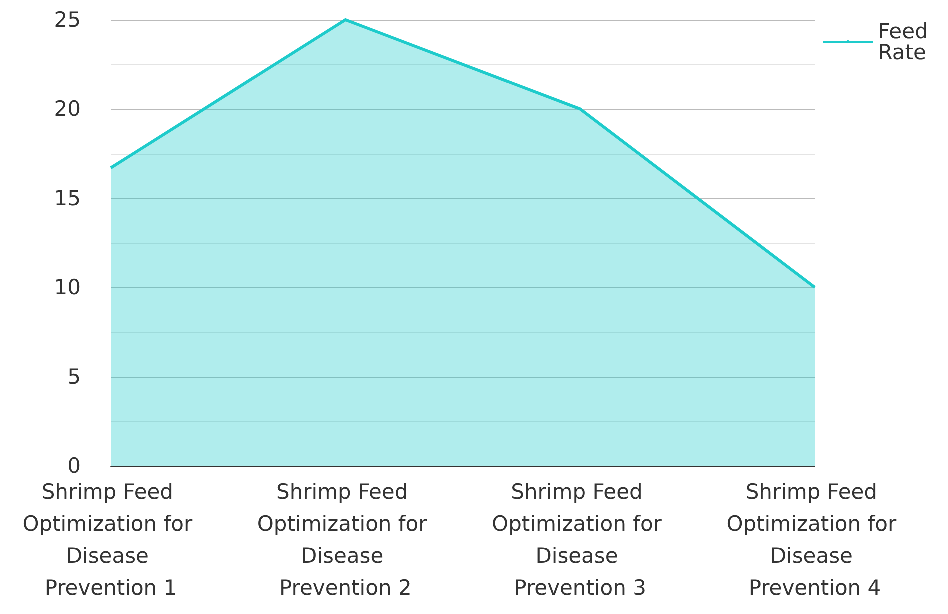  I want to click on x-tick-label: Shrimp Feed Optimization for Disease Prevention 3, so click(580, 540).